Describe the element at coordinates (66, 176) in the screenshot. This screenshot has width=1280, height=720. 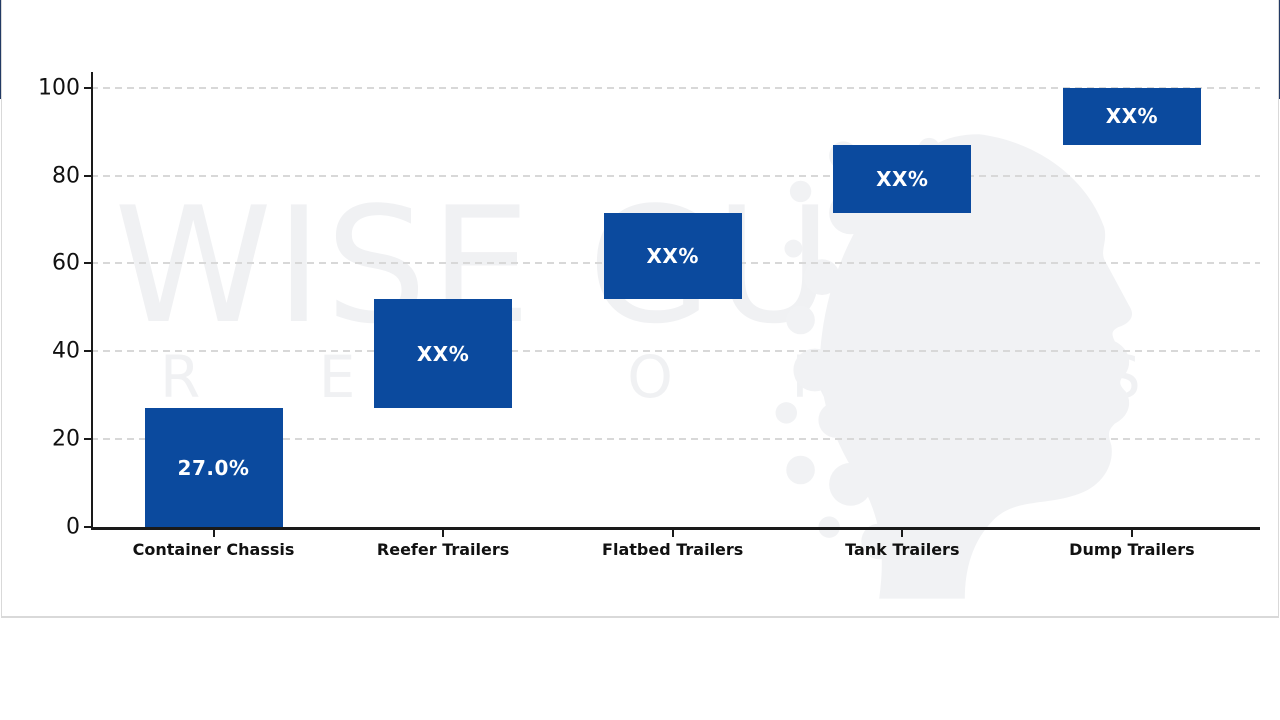
I see `y-tick-label: 80` at that location.